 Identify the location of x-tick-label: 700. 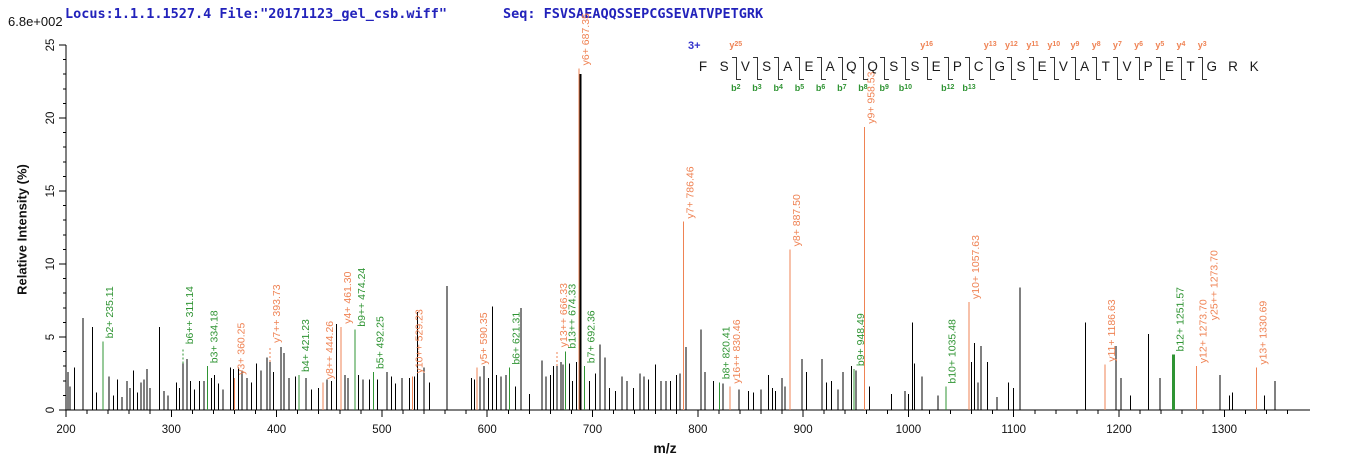
(592, 430).